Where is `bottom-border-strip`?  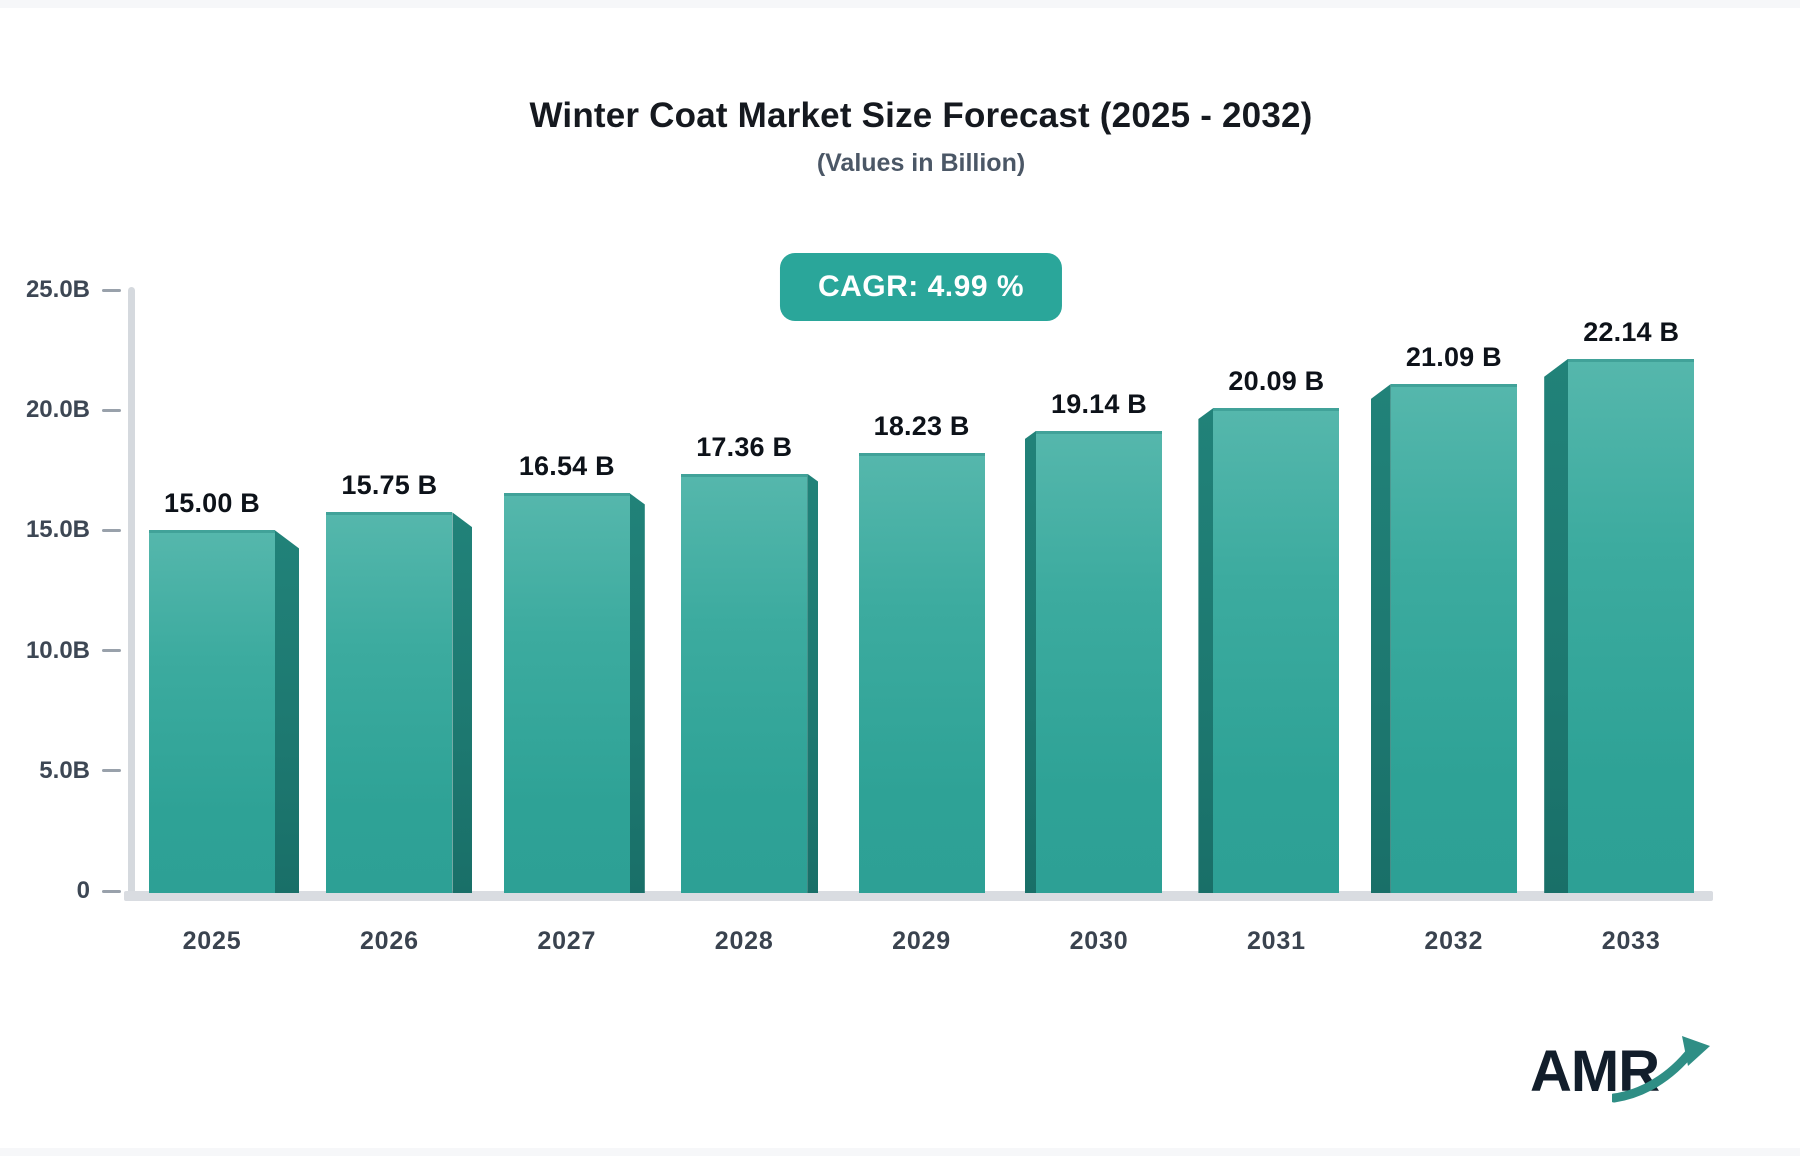 bottom-border-strip is located at coordinates (900, 1152).